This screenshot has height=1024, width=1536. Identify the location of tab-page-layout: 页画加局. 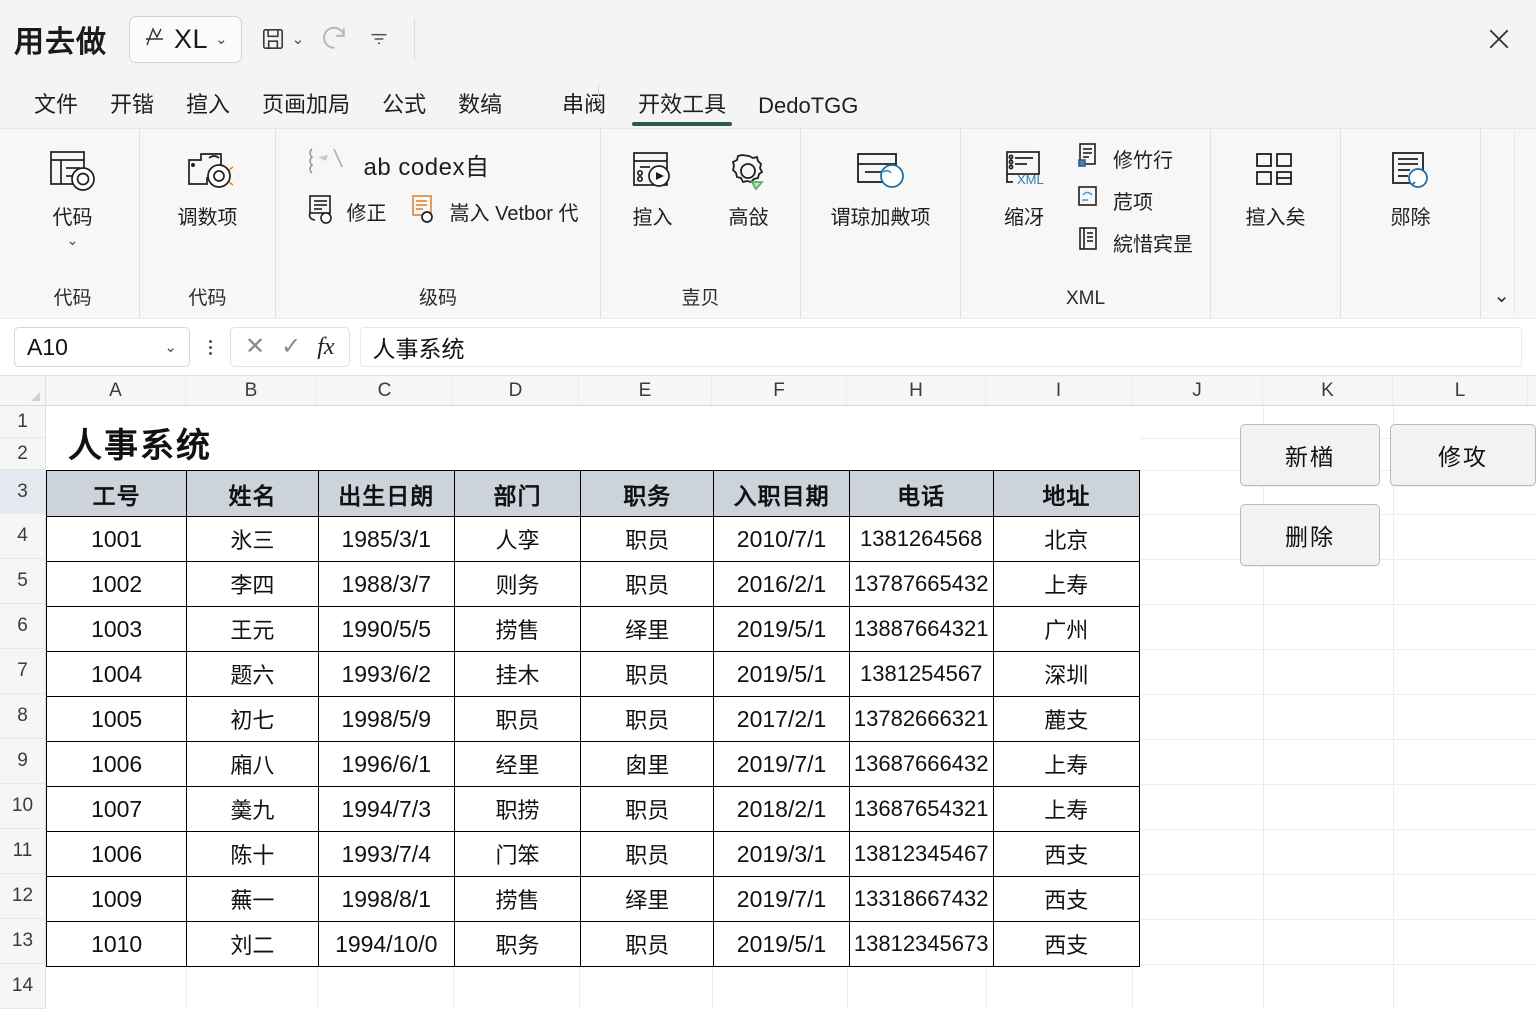
(306, 104).